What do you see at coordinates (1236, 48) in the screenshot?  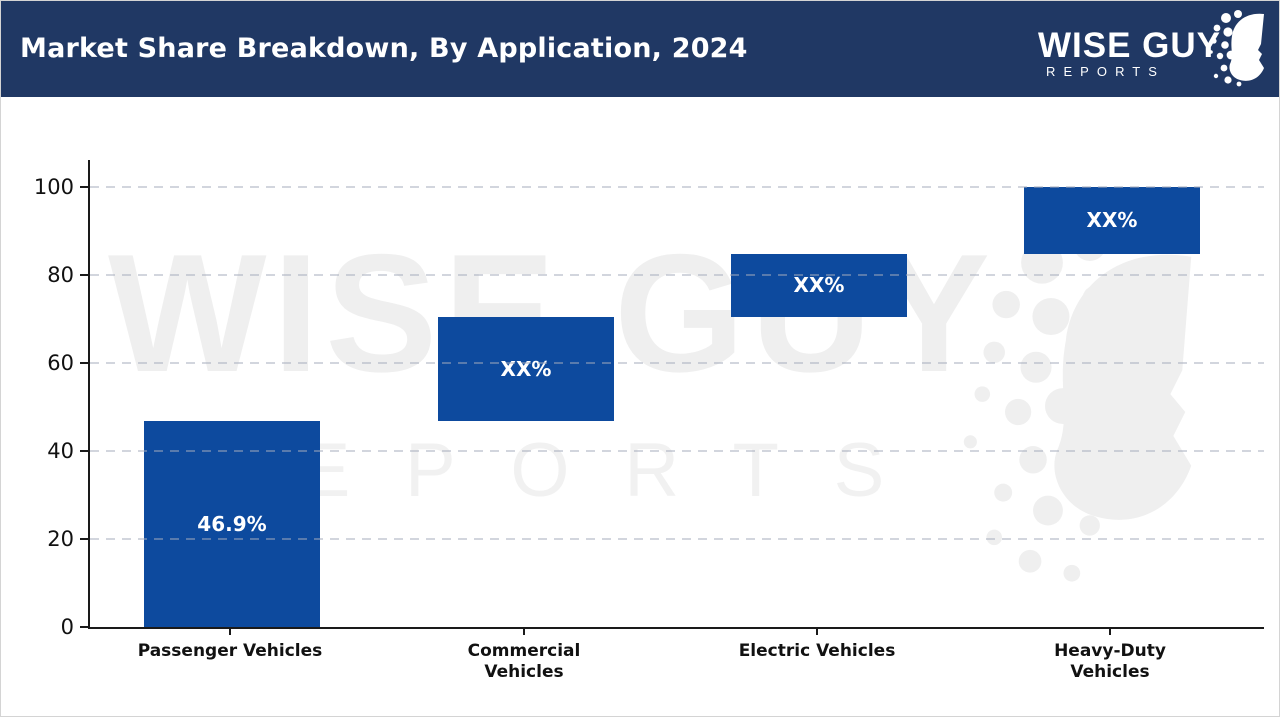 I see `logo-head-icon` at bounding box center [1236, 48].